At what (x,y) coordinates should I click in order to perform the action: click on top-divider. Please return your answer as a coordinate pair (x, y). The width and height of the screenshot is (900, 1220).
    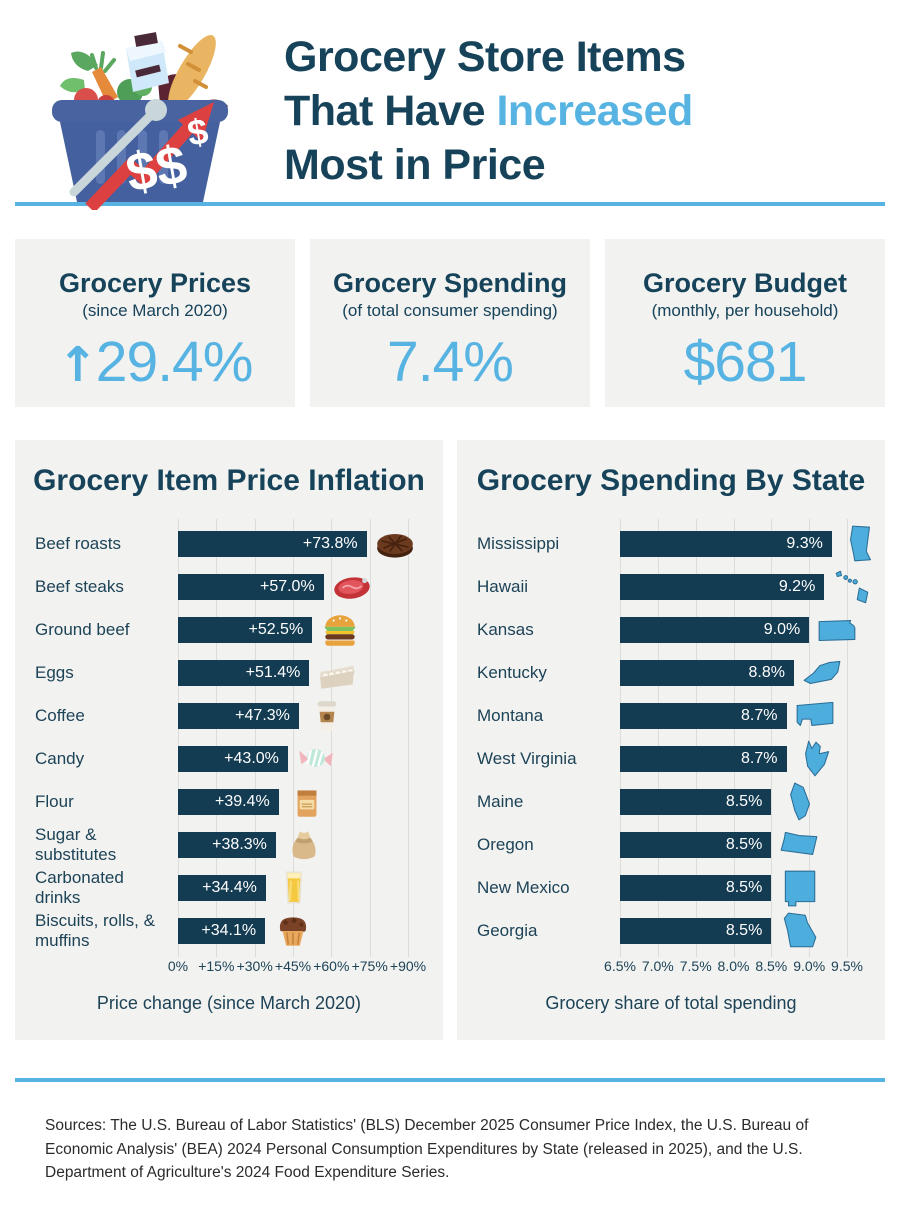
    Looking at the image, I should click on (450, 204).